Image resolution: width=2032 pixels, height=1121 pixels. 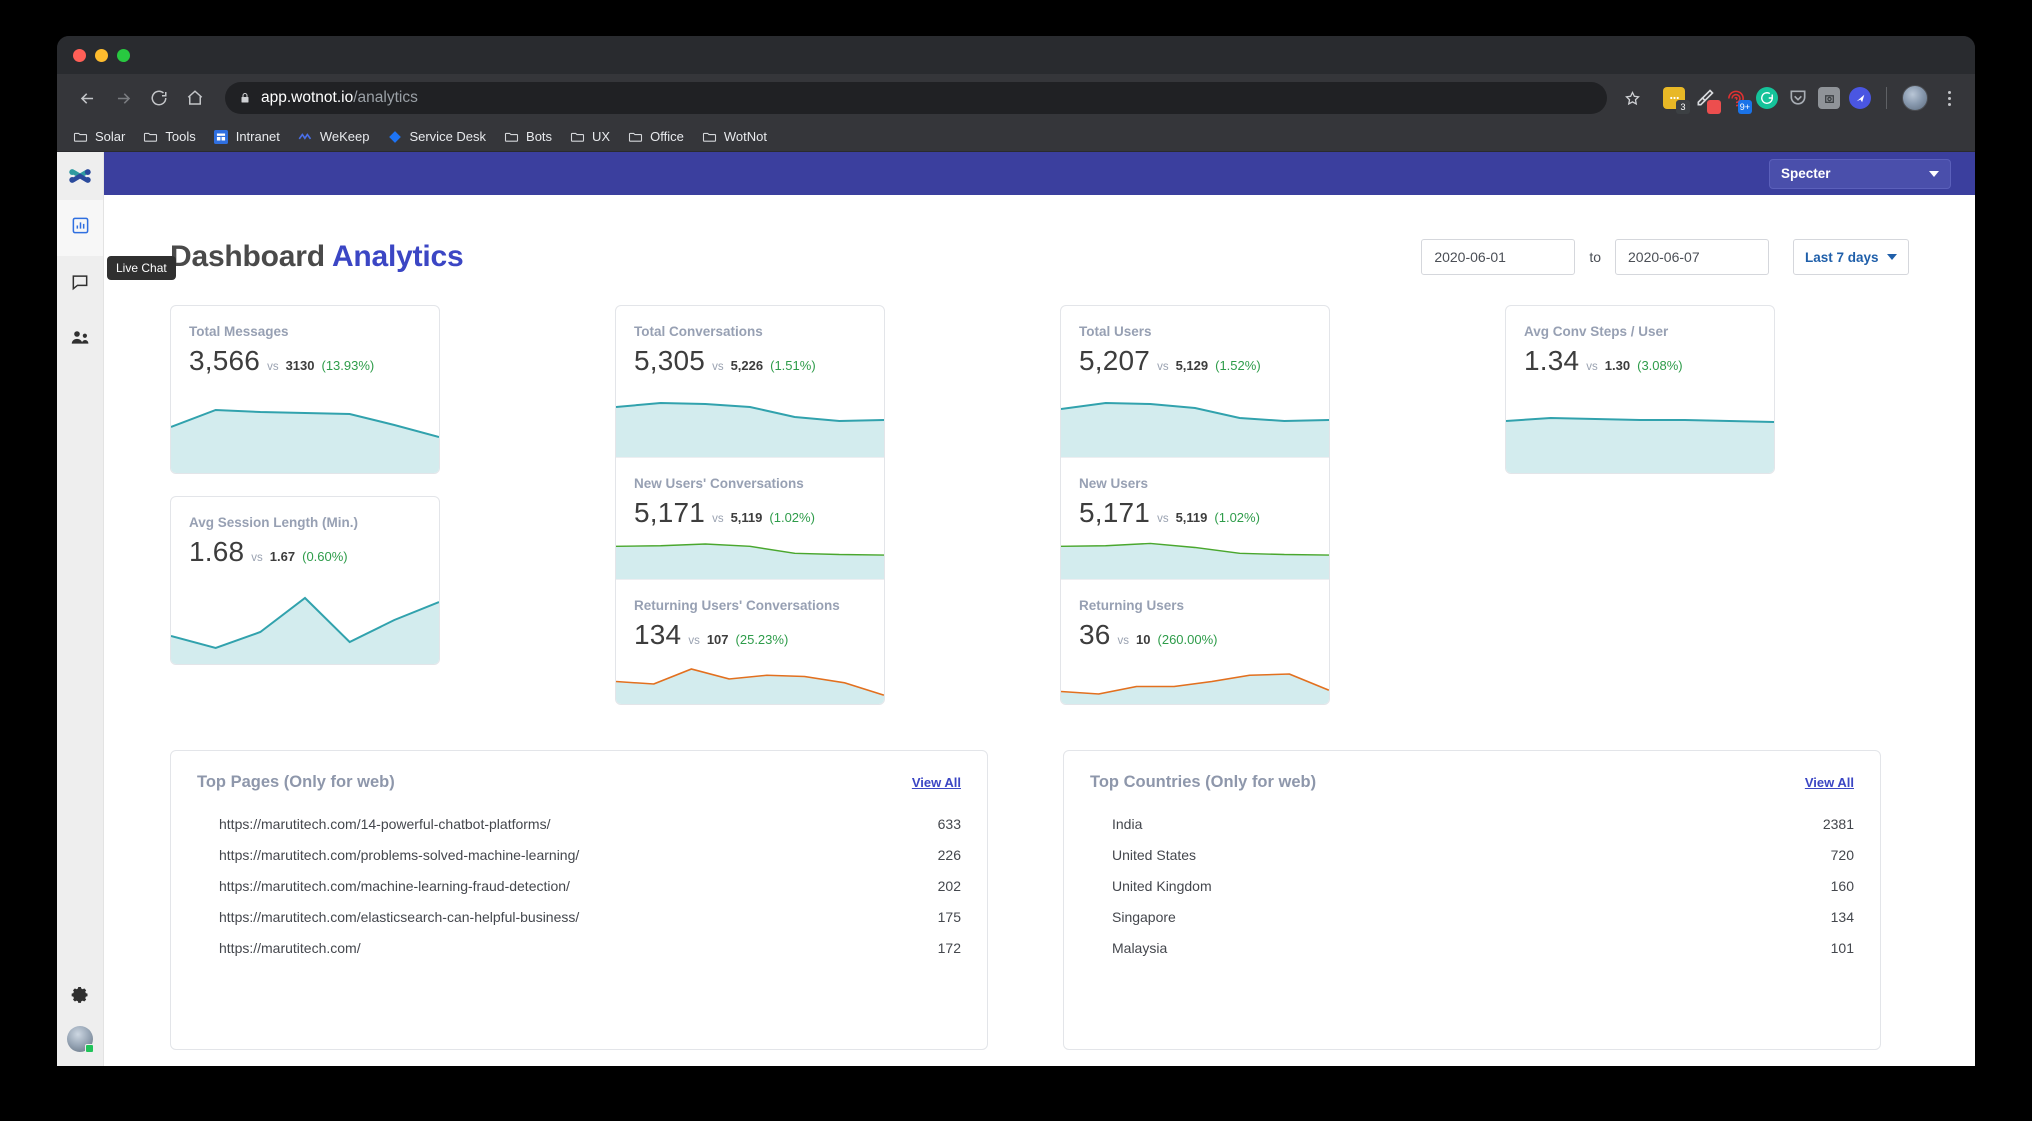 I want to click on online-status-badge, so click(x=89, y=1048).